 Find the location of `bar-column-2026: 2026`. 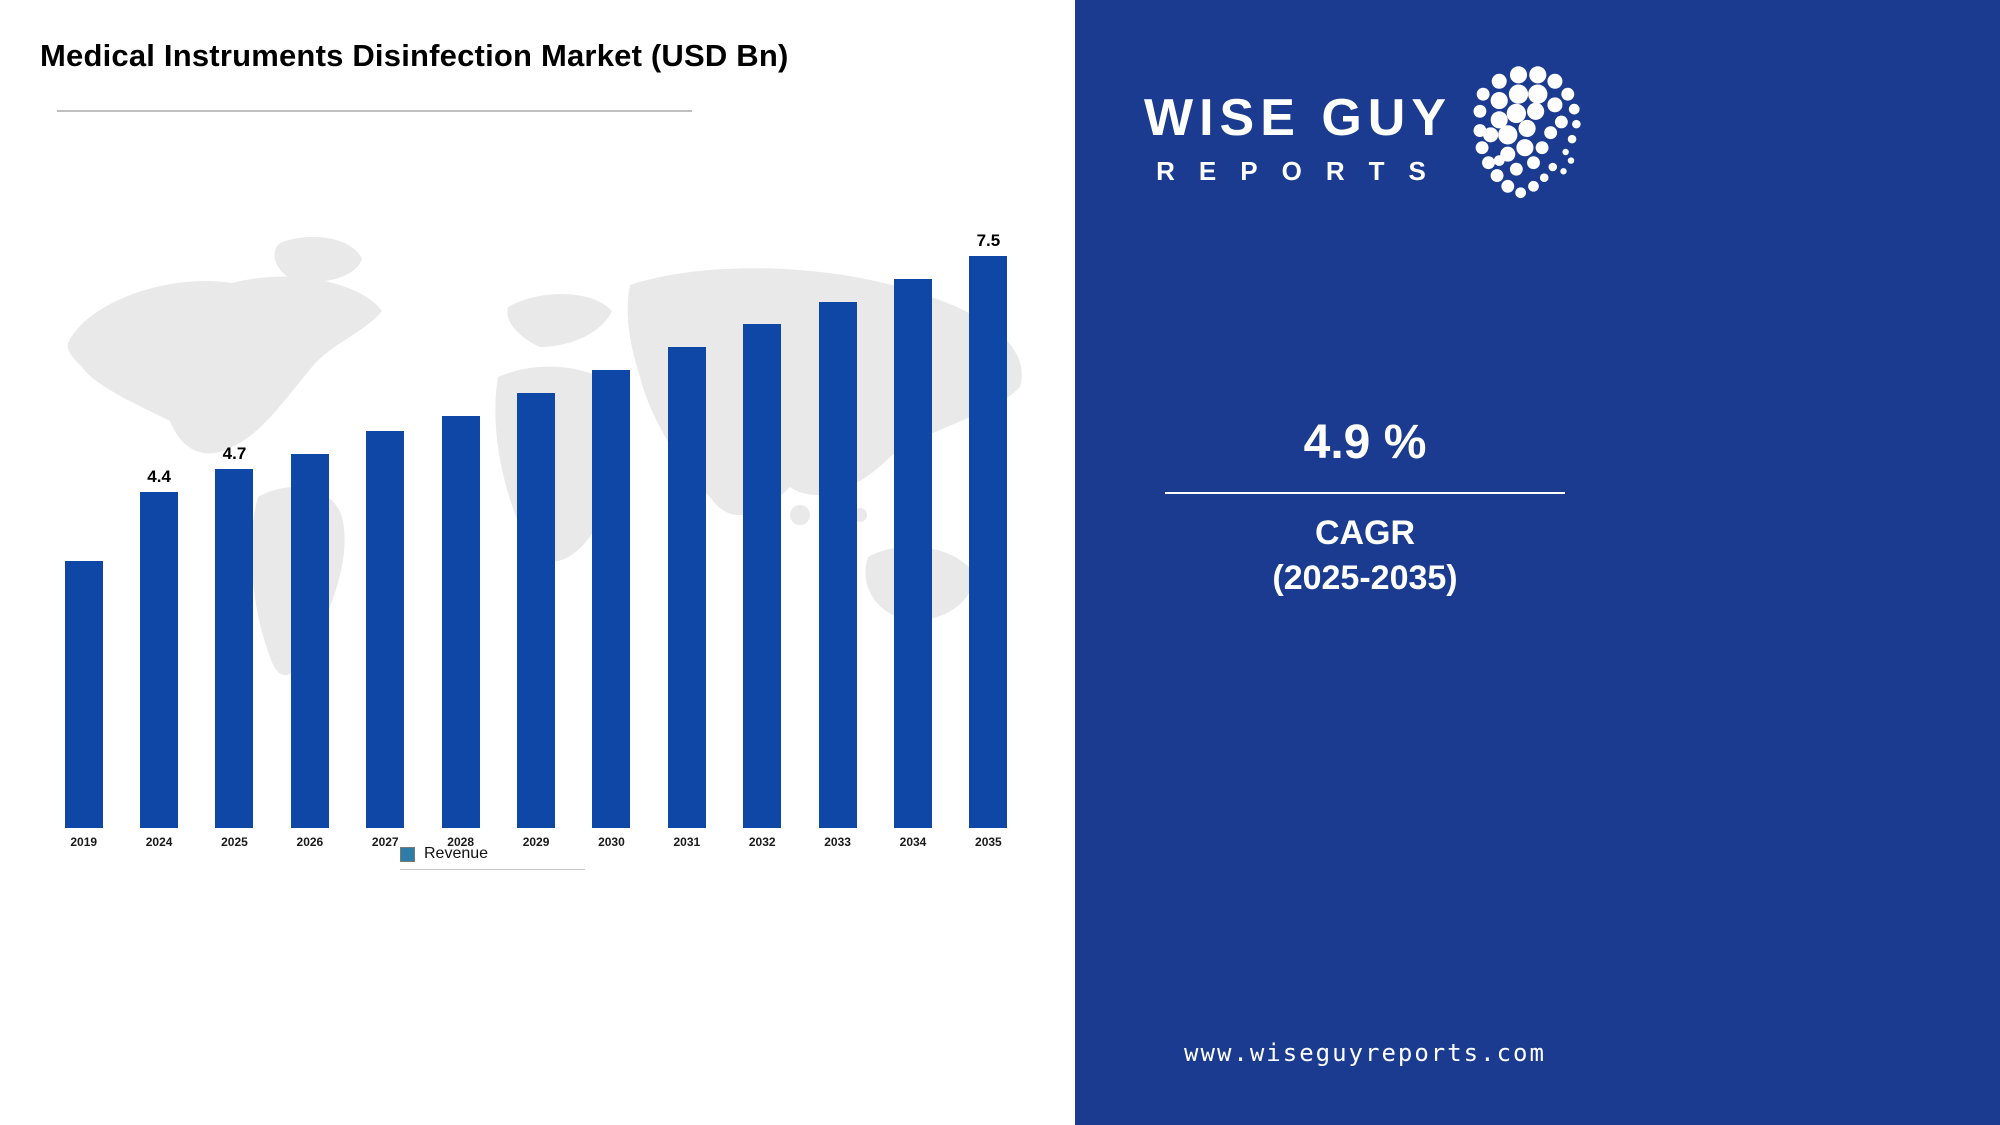

bar-column-2026: 2026 is located at coordinates (309, 538).